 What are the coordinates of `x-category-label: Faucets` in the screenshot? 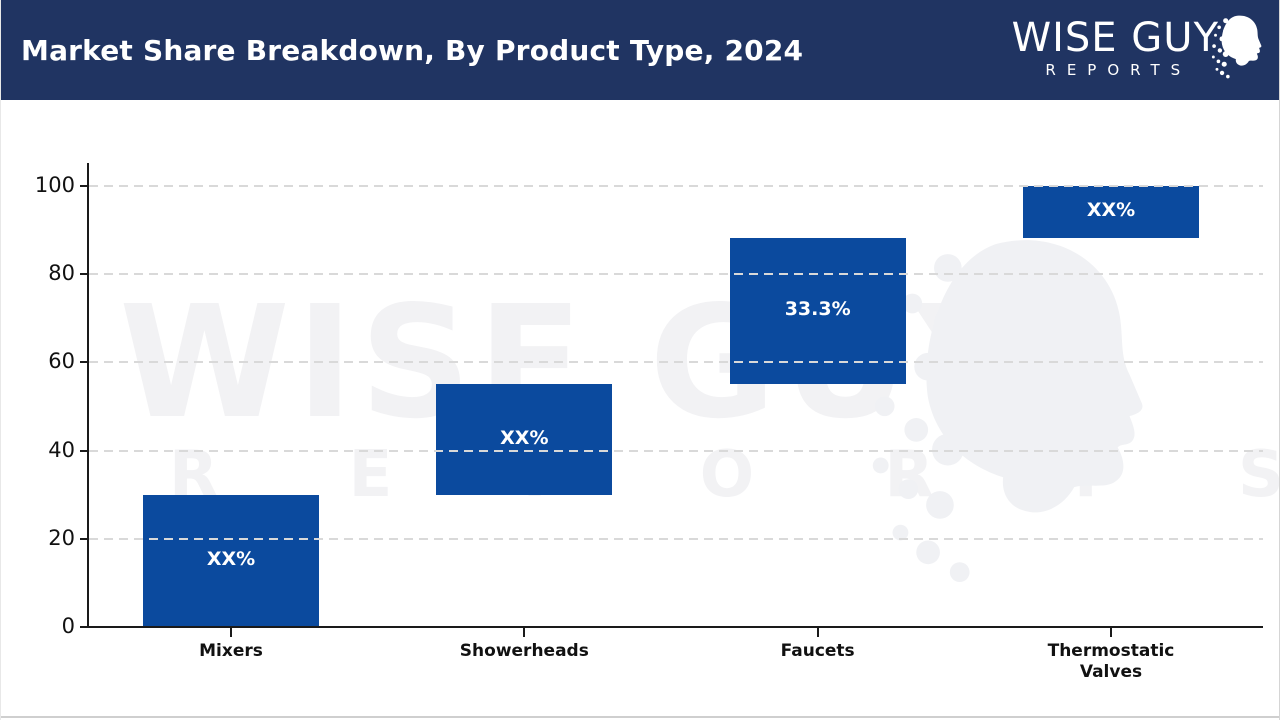 It's located at (817, 651).